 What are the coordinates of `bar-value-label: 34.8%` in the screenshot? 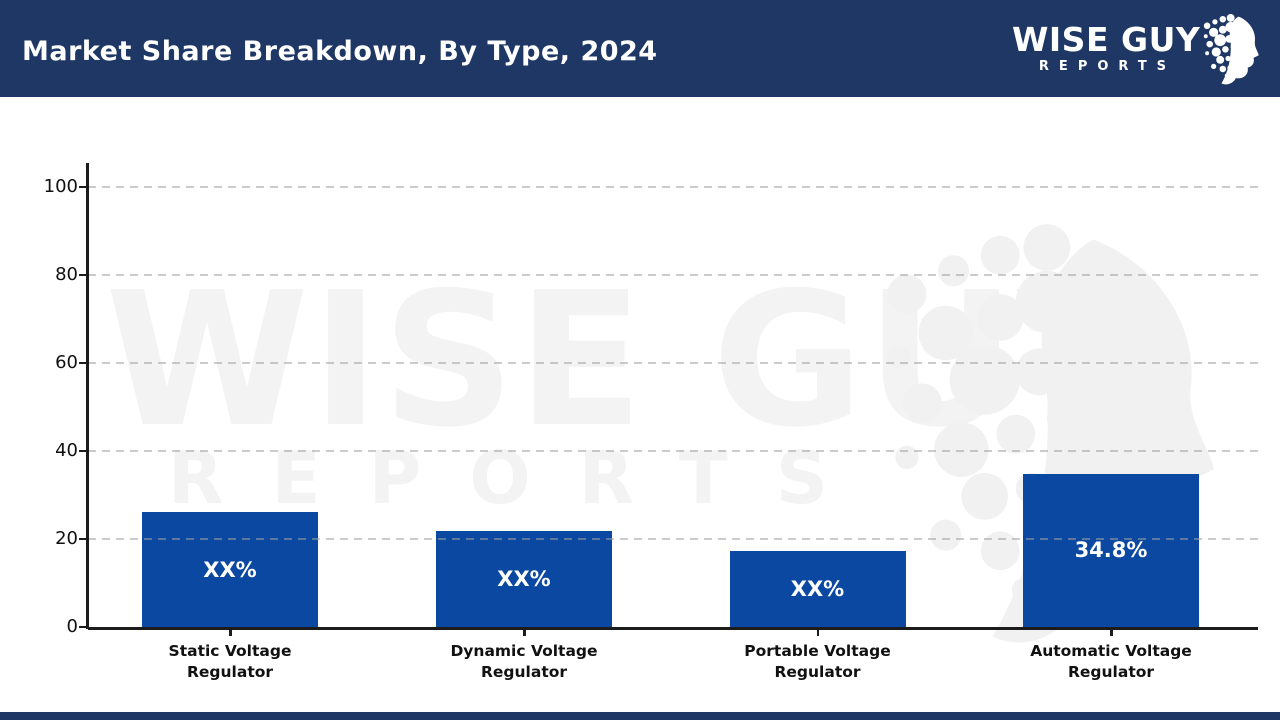 It's located at (1111, 550).